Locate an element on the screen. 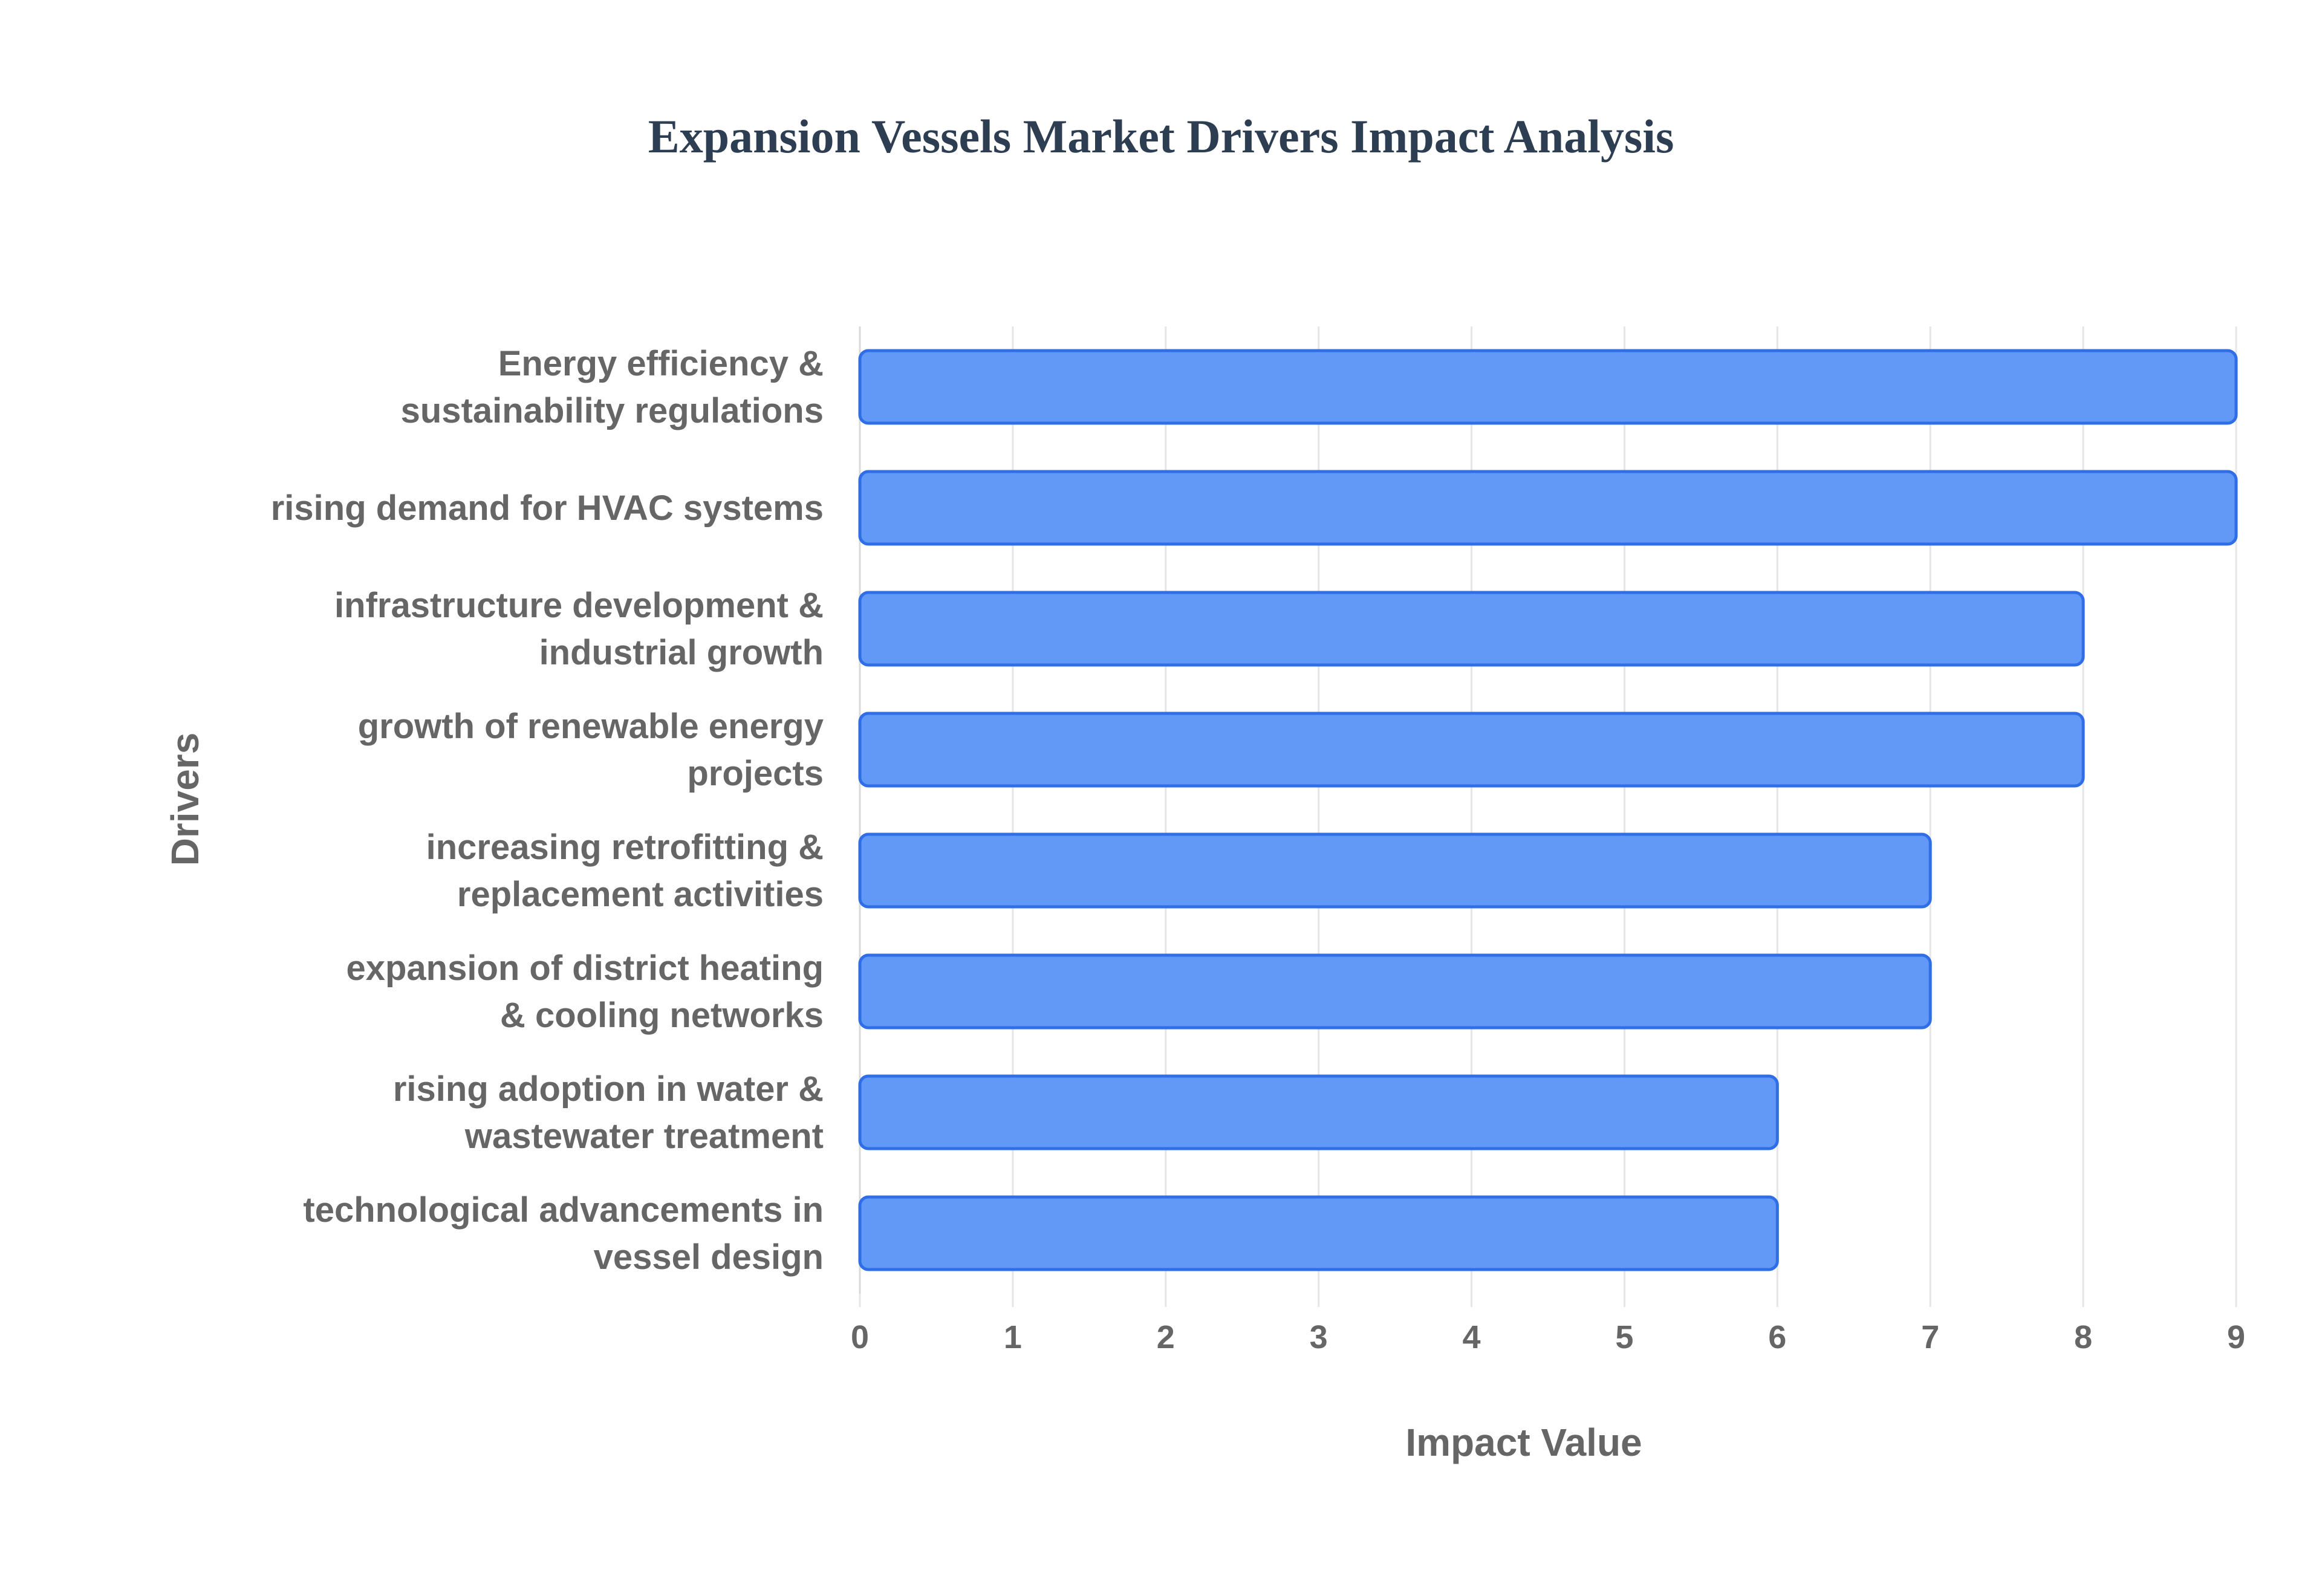 This screenshot has width=2322, height=1596. x-tick-label: 5 is located at coordinates (1624, 1337).